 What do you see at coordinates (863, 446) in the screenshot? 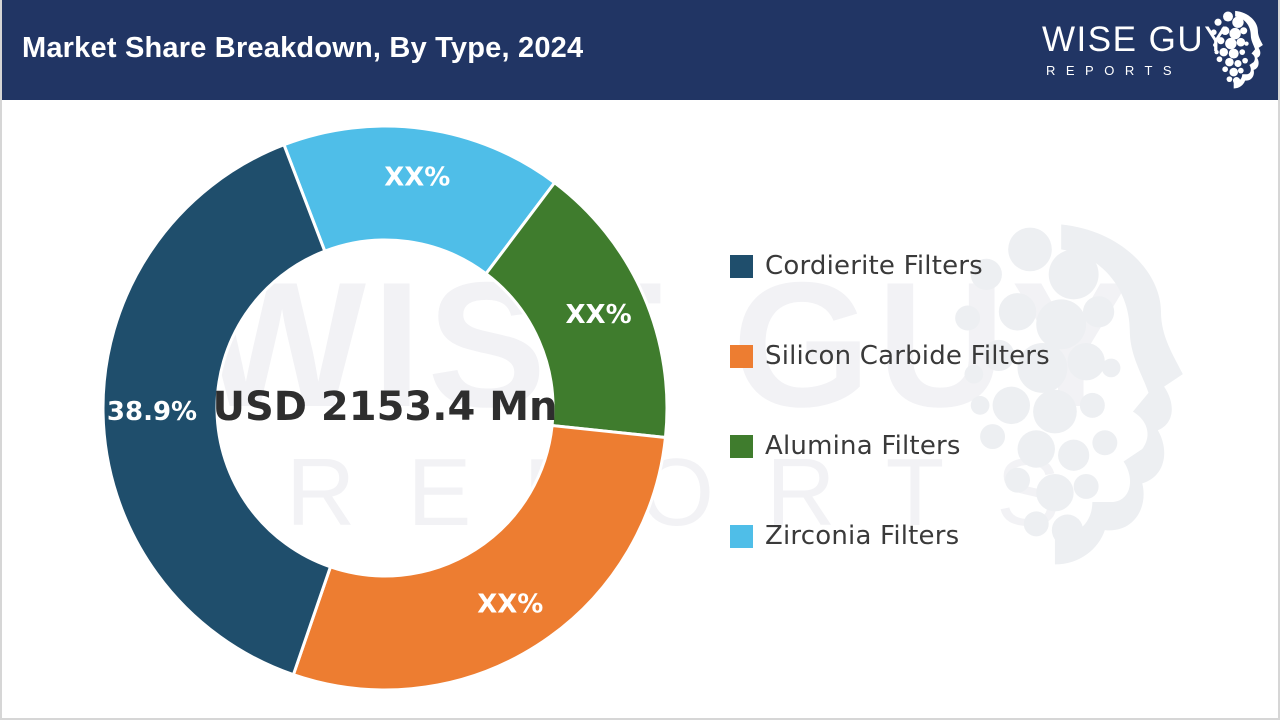
I see `legend-label: Alumina Filters` at bounding box center [863, 446].